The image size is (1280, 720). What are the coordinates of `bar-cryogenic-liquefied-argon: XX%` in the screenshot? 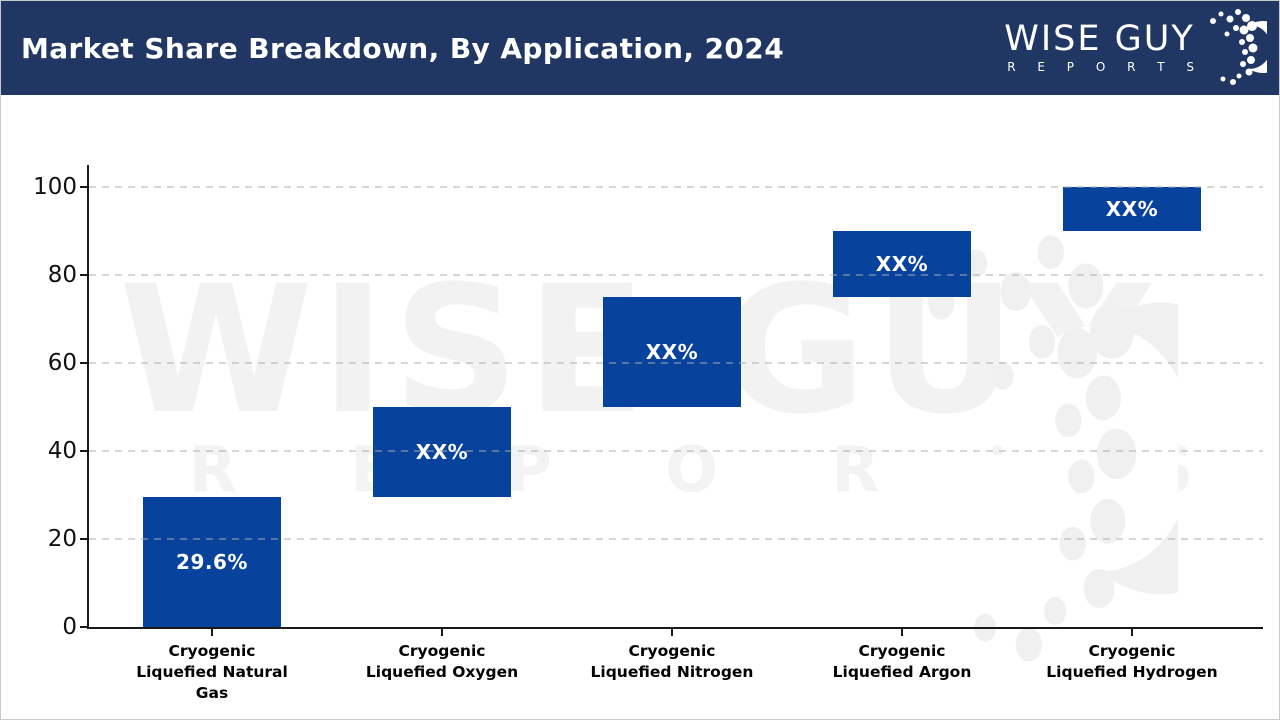 It's located at (902, 264).